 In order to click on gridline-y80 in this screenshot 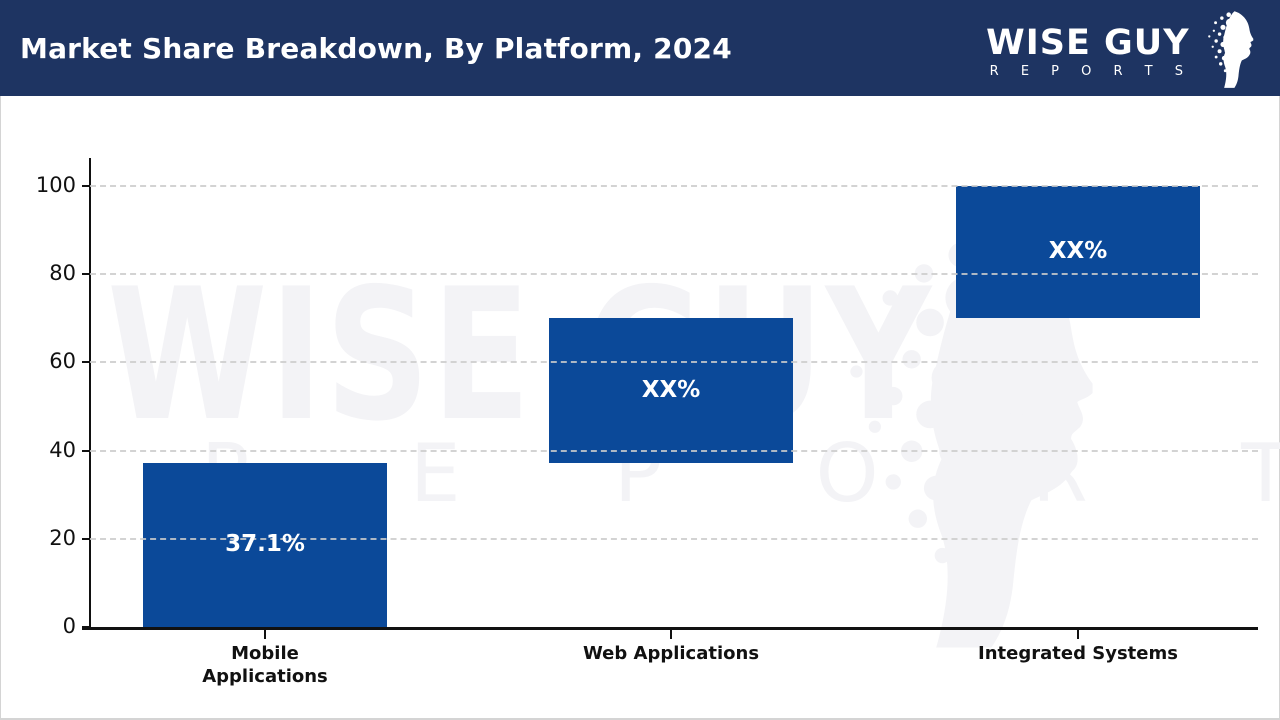, I will do `click(674, 274)`.